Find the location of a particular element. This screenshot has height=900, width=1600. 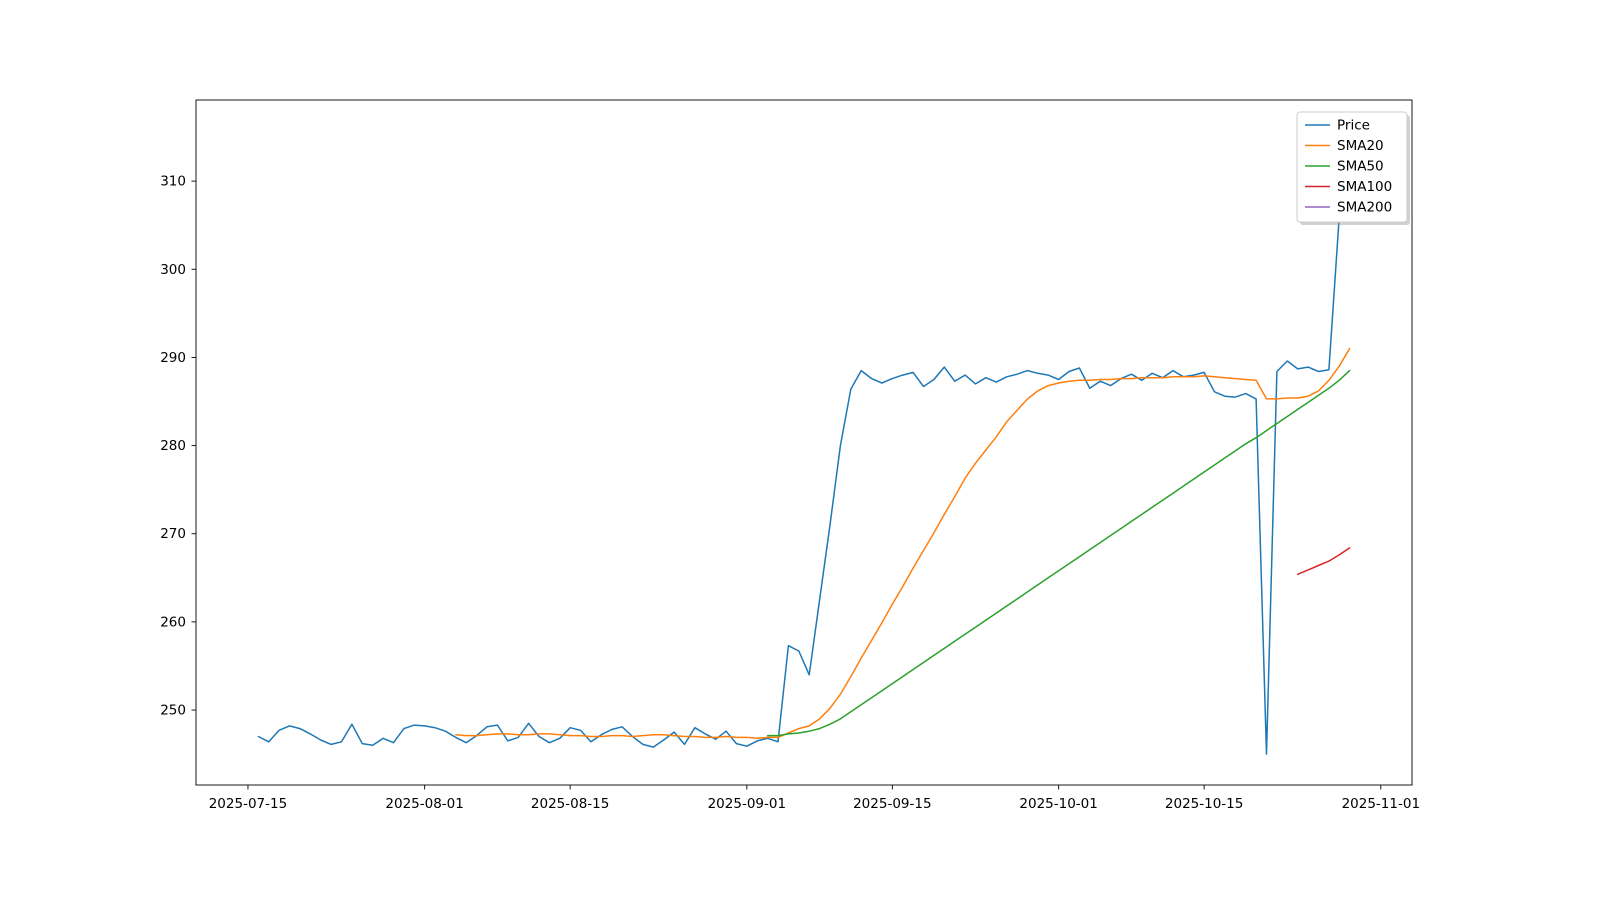

y-tick-label: 290 is located at coordinates (173, 358).